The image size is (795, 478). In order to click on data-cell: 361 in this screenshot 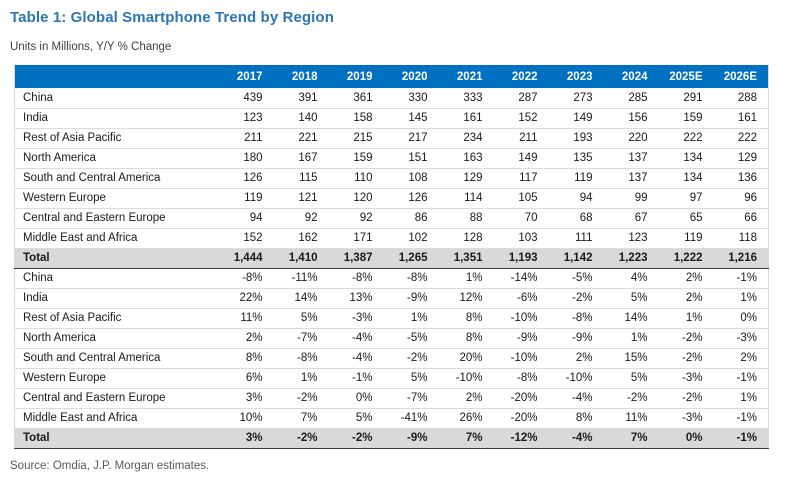, I will do `click(356, 98)`.